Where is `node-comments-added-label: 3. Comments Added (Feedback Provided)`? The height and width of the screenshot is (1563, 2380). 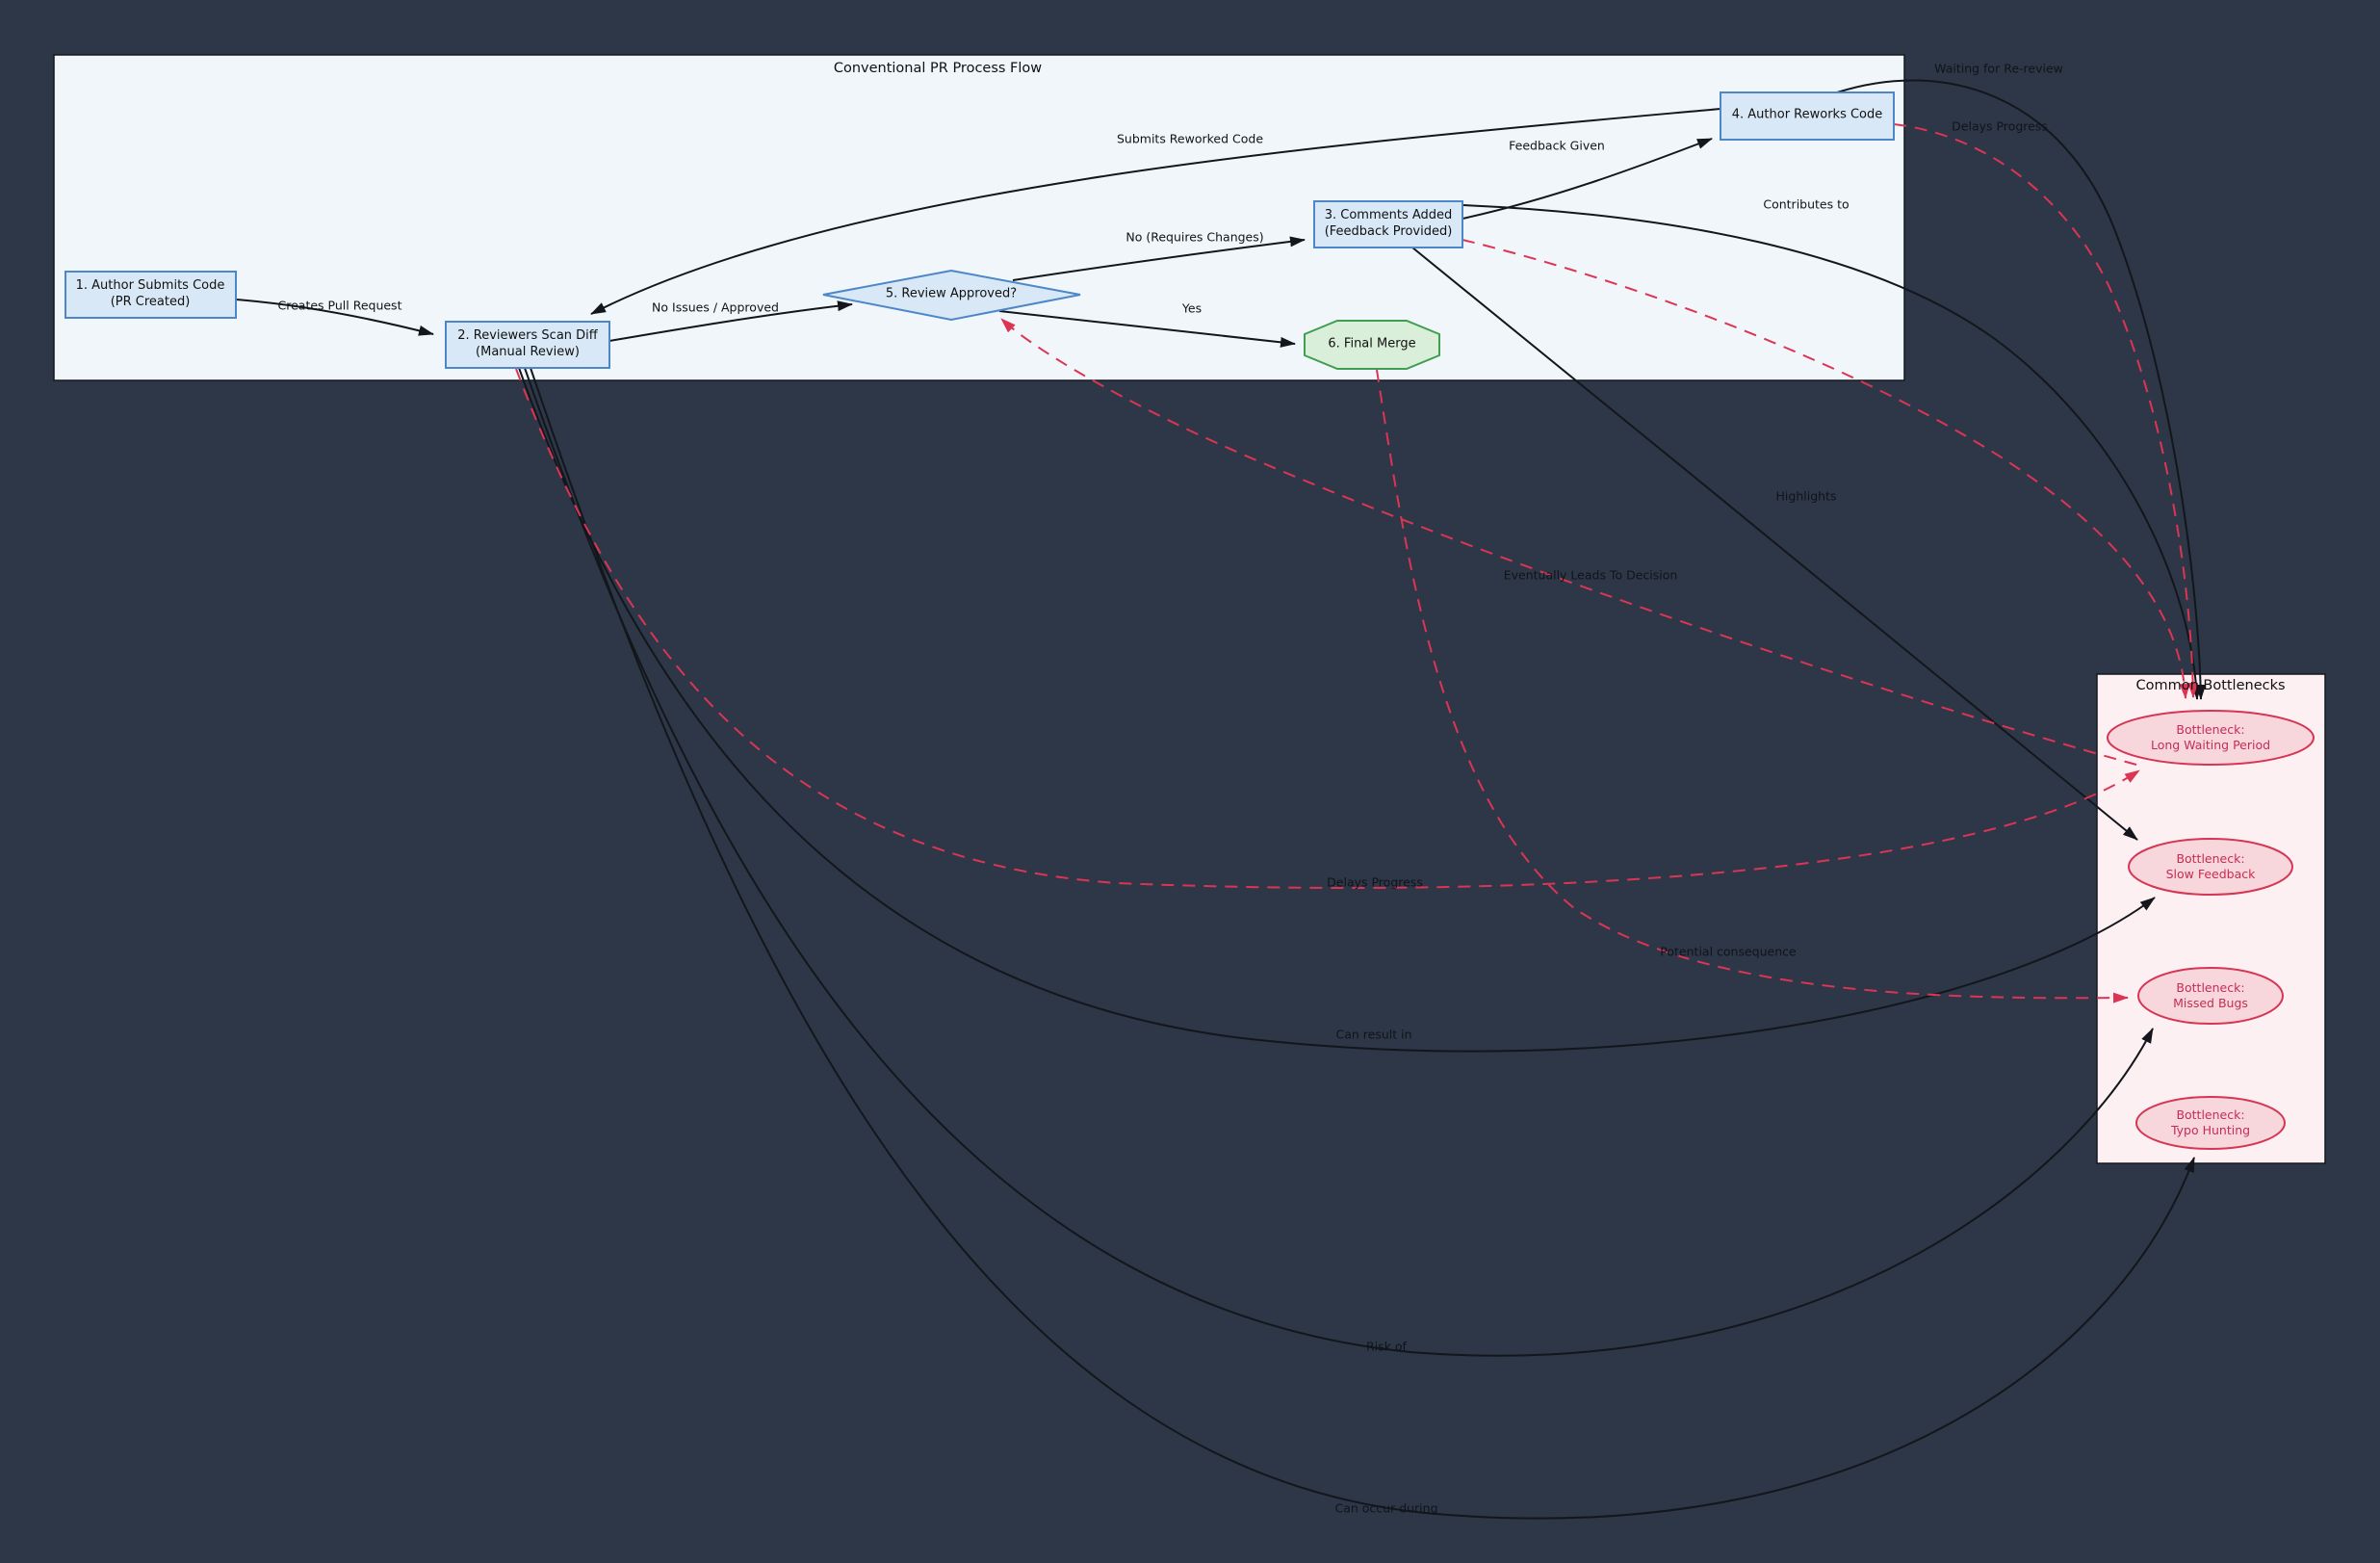 node-comments-added-label: 3. Comments Added (Feedback Provided) is located at coordinates (1389, 224).